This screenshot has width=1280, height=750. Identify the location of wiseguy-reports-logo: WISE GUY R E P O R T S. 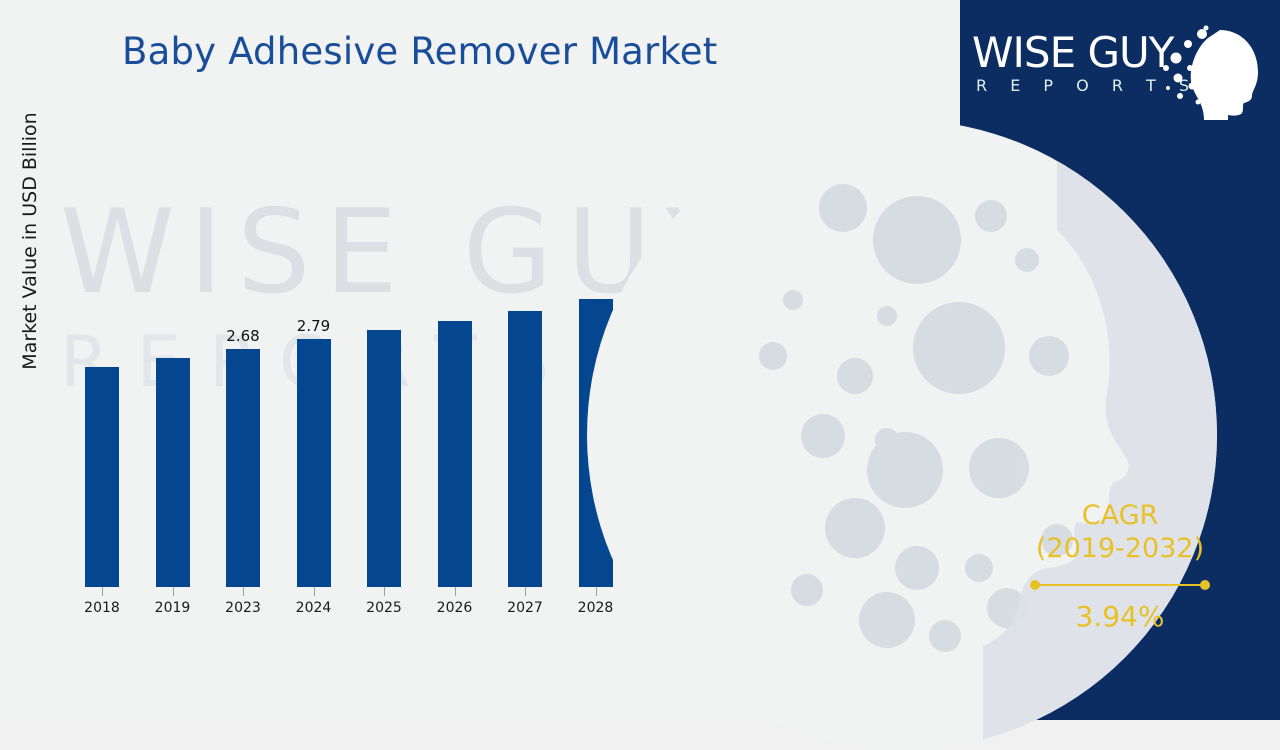
(1112, 72).